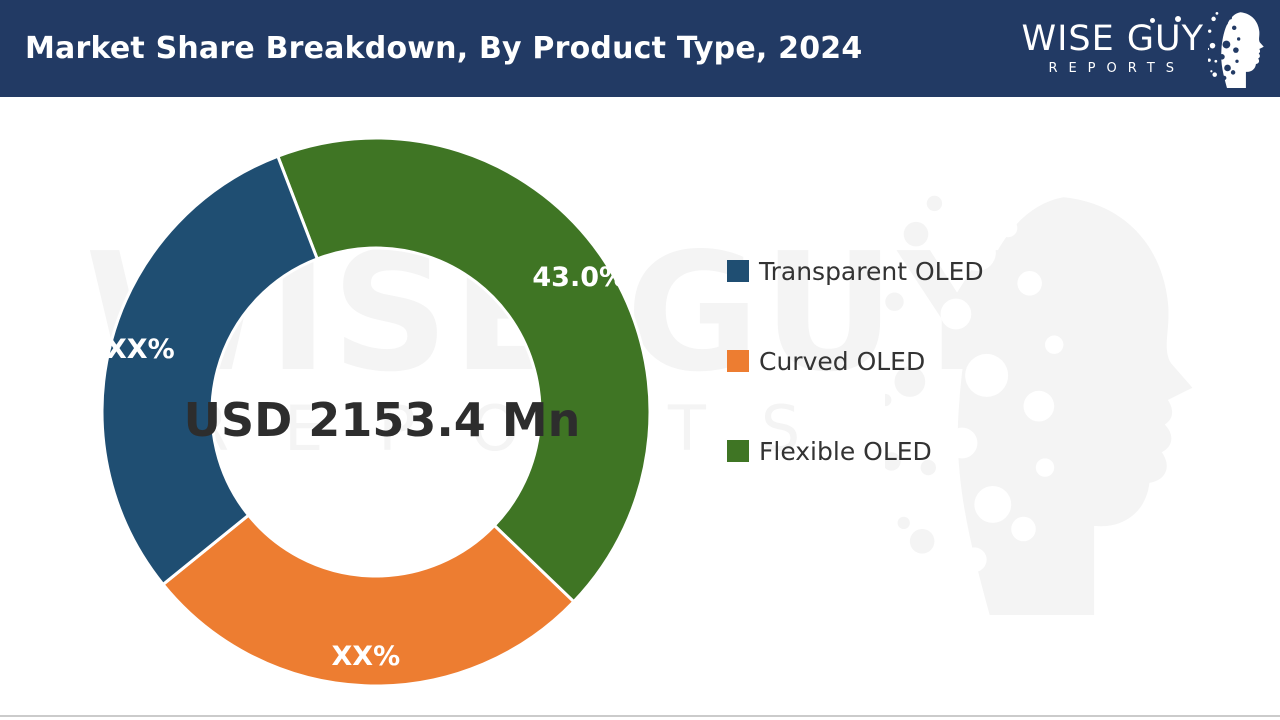 Image resolution: width=1280 pixels, height=720 pixels. What do you see at coordinates (845, 451) in the screenshot?
I see `legend-label: Flexible OLED` at bounding box center [845, 451].